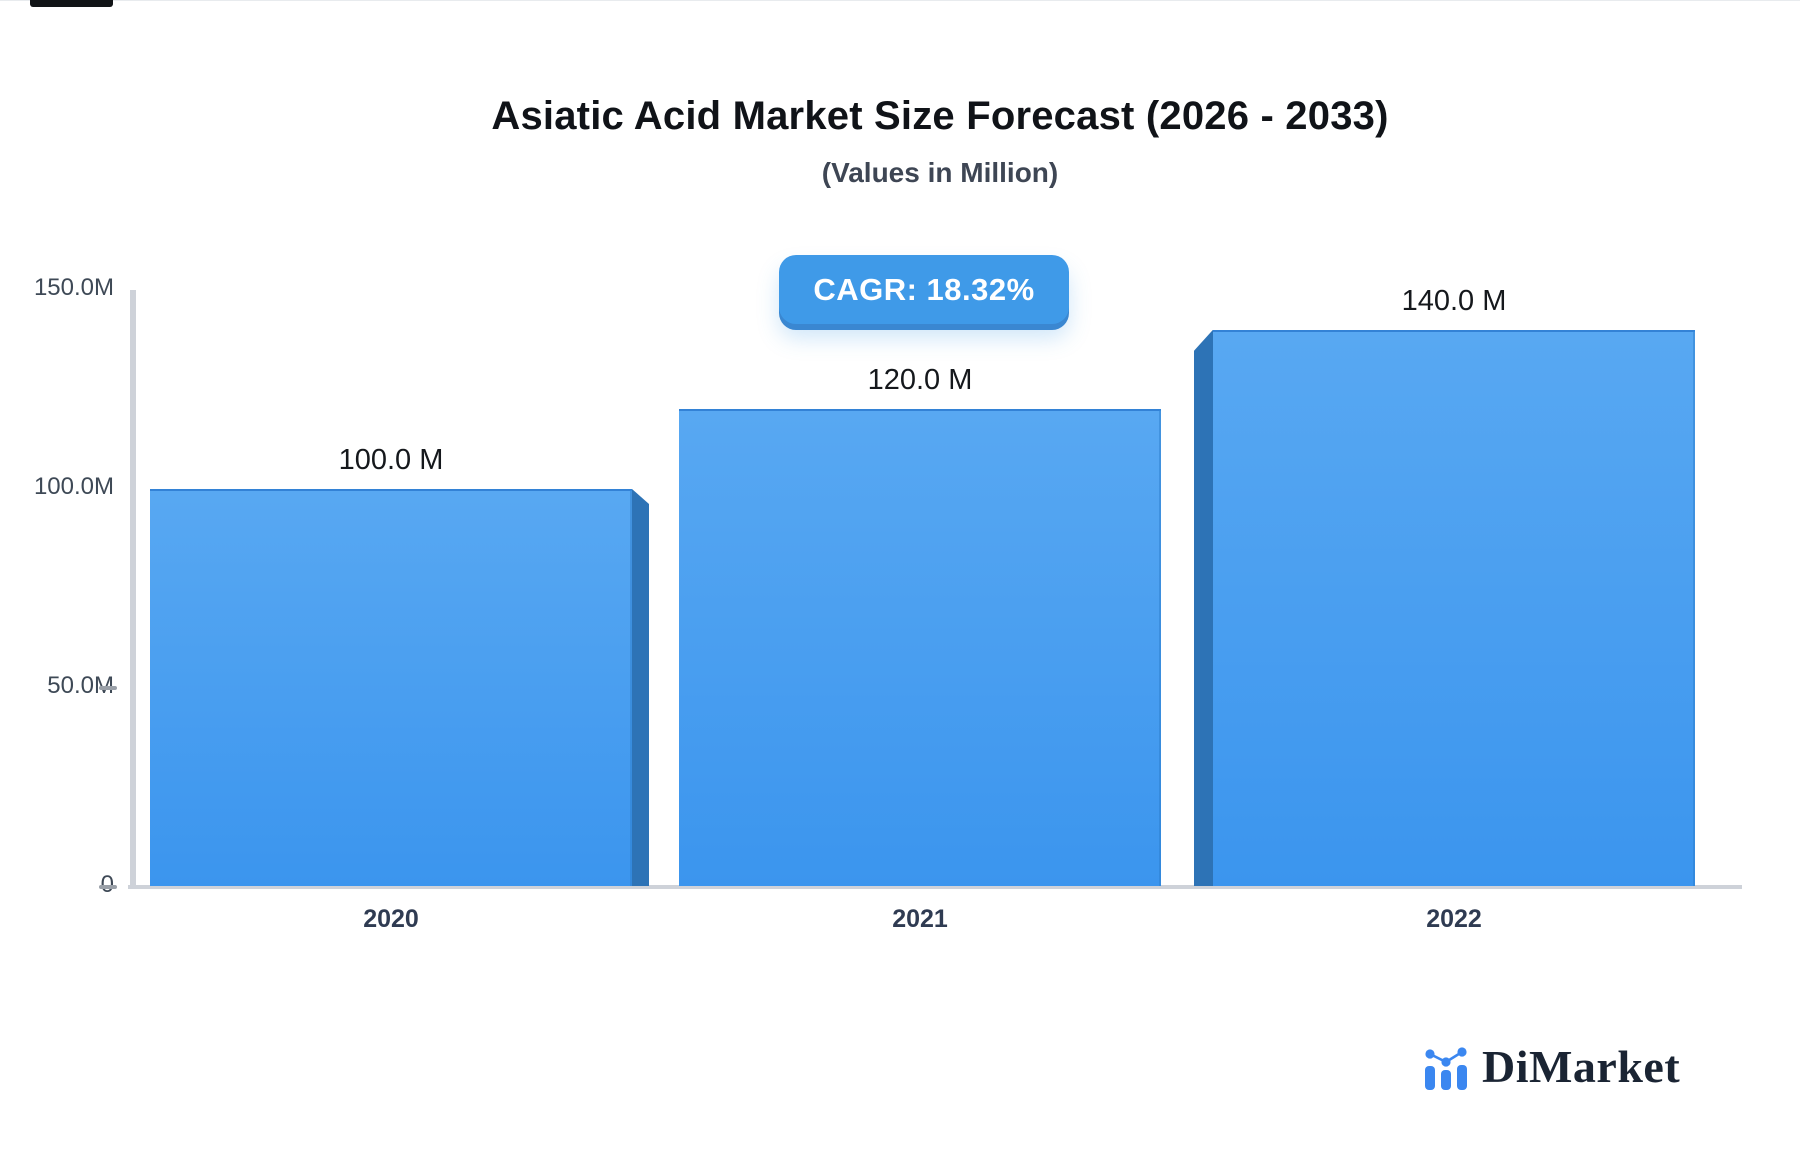 The width and height of the screenshot is (1800, 1156). Describe the element at coordinates (920, 380) in the screenshot. I see `bar-value-label-2021: 120.0 M` at that location.